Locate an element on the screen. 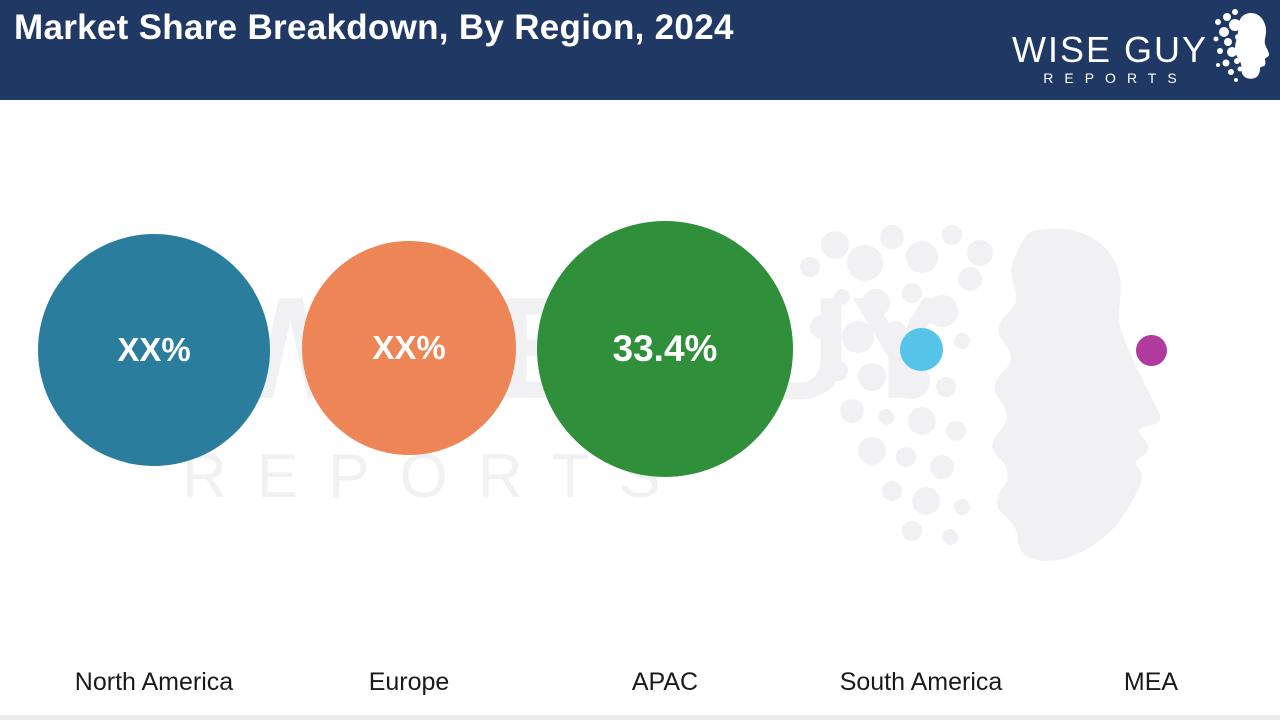  page-title: Market Share Breakdown, By Region, 2024 is located at coordinates (374, 27).